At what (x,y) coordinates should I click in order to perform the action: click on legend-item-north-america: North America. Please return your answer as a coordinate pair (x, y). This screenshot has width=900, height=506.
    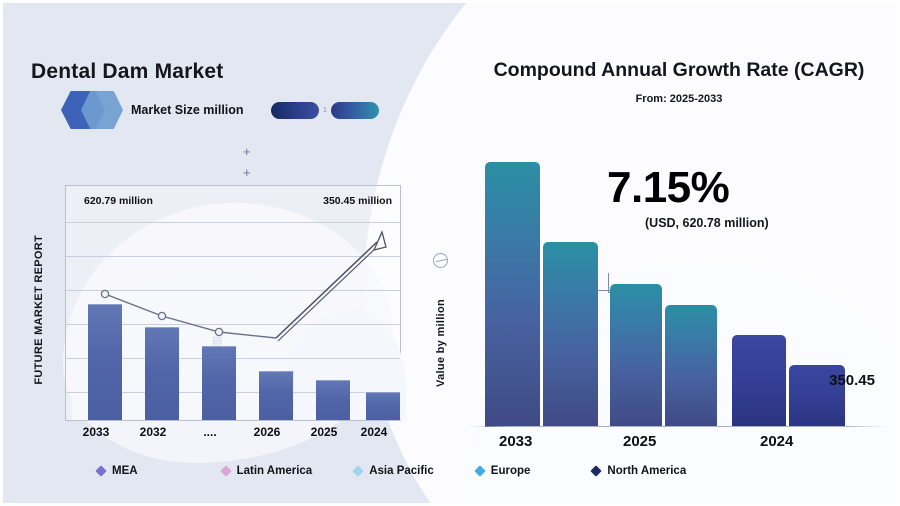
    Looking at the image, I should click on (638, 471).